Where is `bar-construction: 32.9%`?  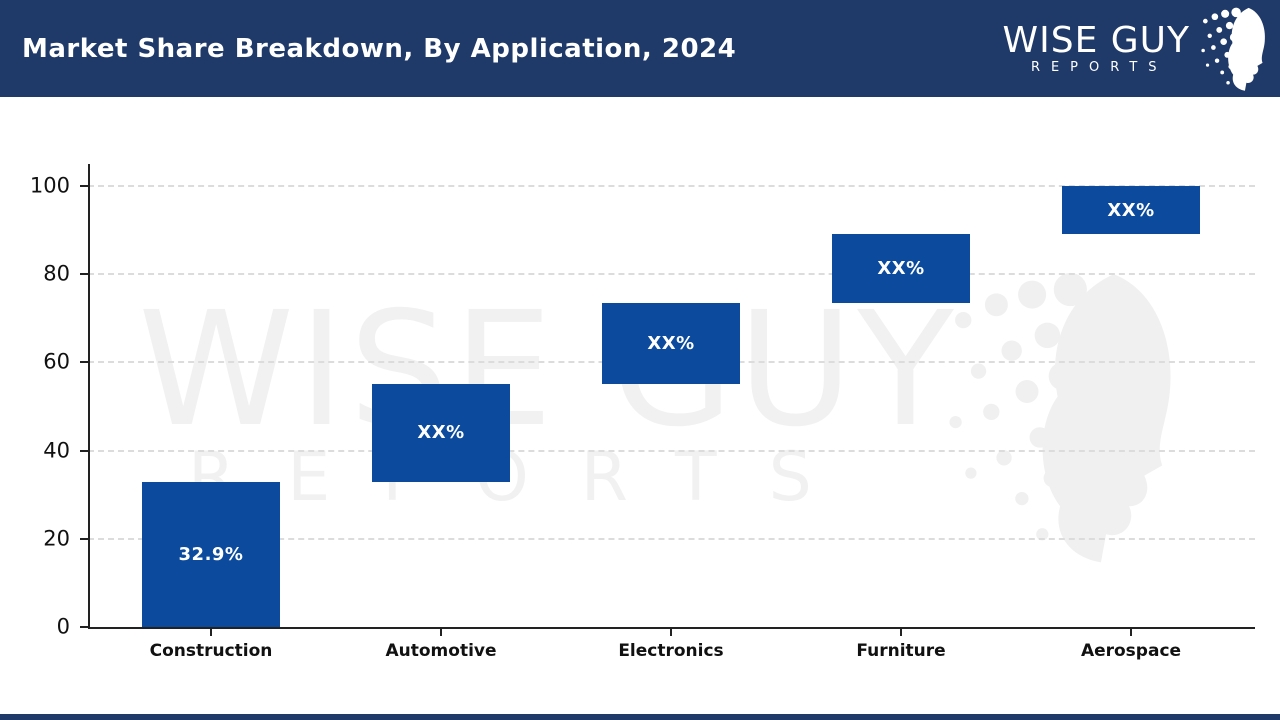 bar-construction: 32.9% is located at coordinates (211, 554).